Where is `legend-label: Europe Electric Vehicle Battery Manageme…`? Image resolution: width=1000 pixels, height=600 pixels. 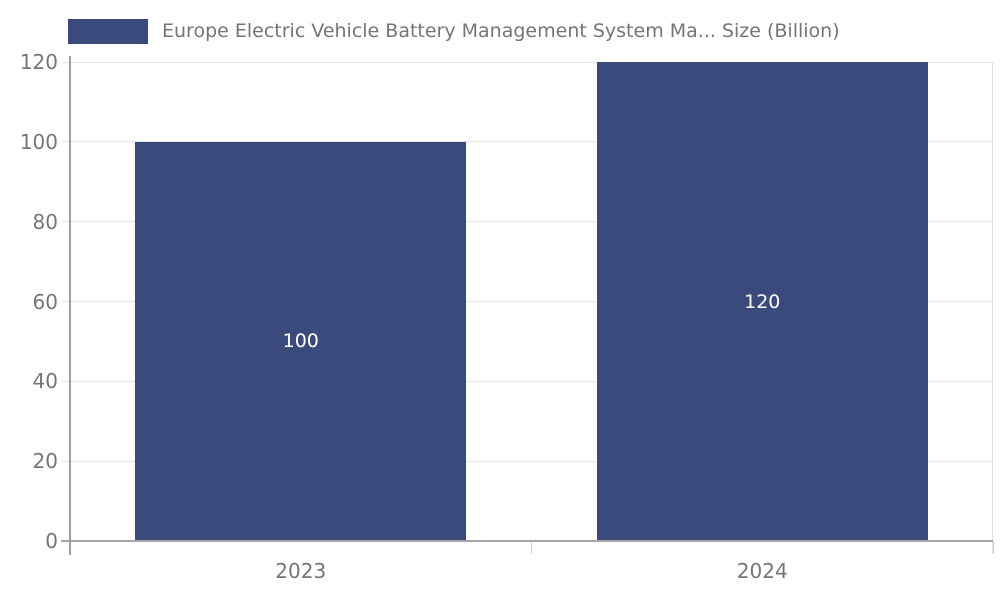 legend-label: Europe Electric Vehicle Battery Manageme… is located at coordinates (501, 31).